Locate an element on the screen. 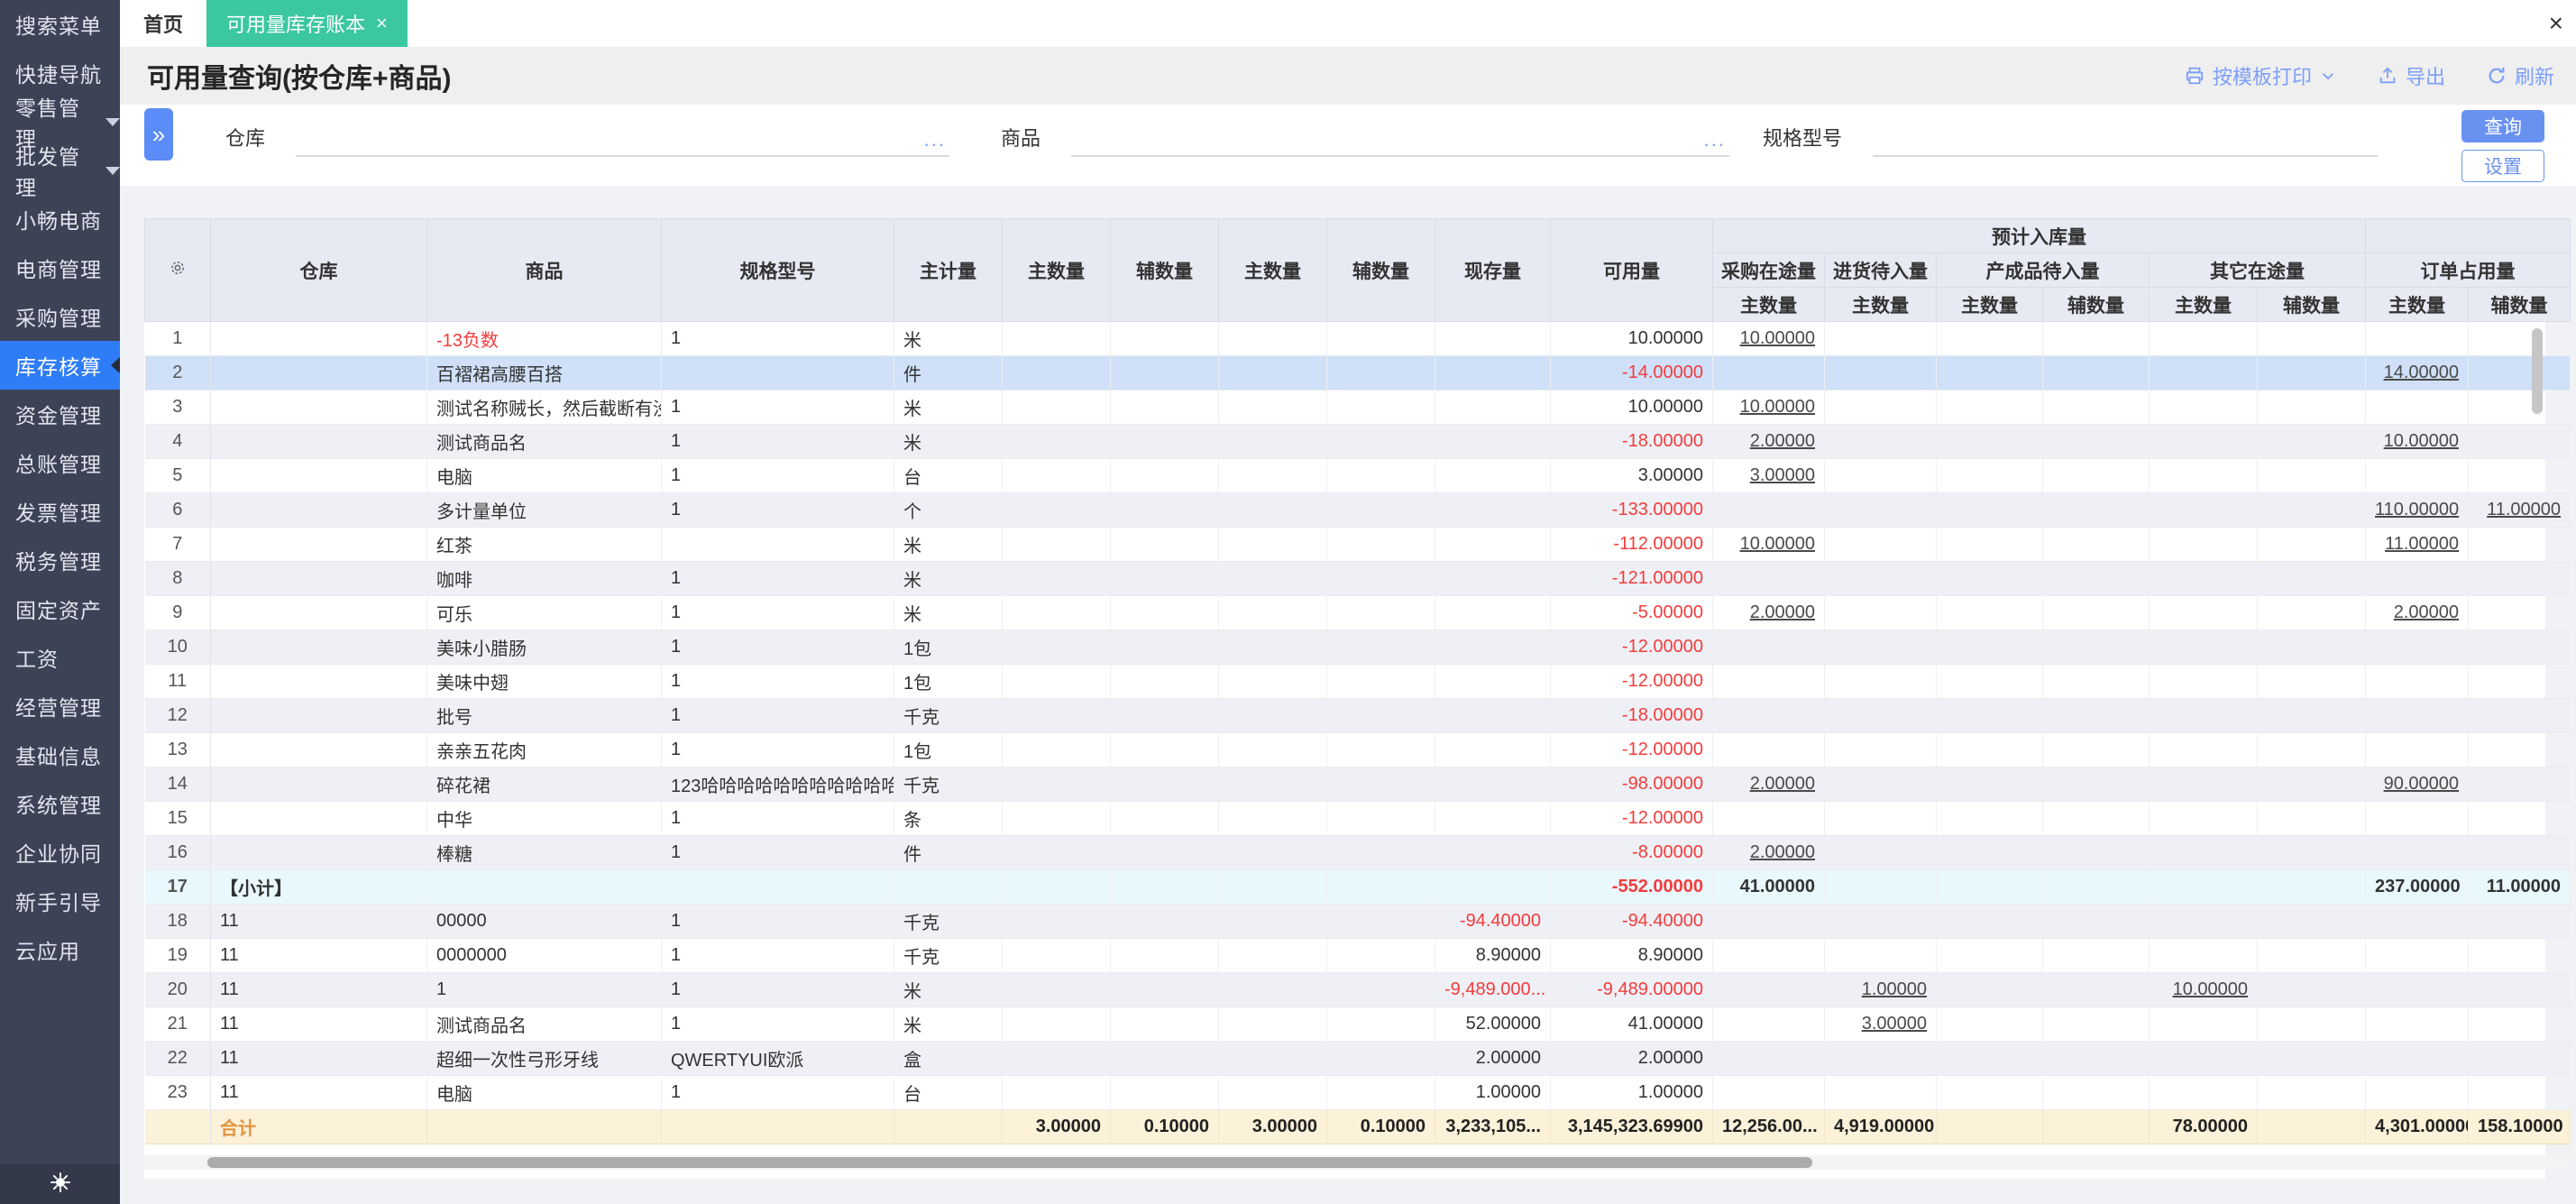  header-qty-main-1: 主数量 is located at coordinates (1056, 270).